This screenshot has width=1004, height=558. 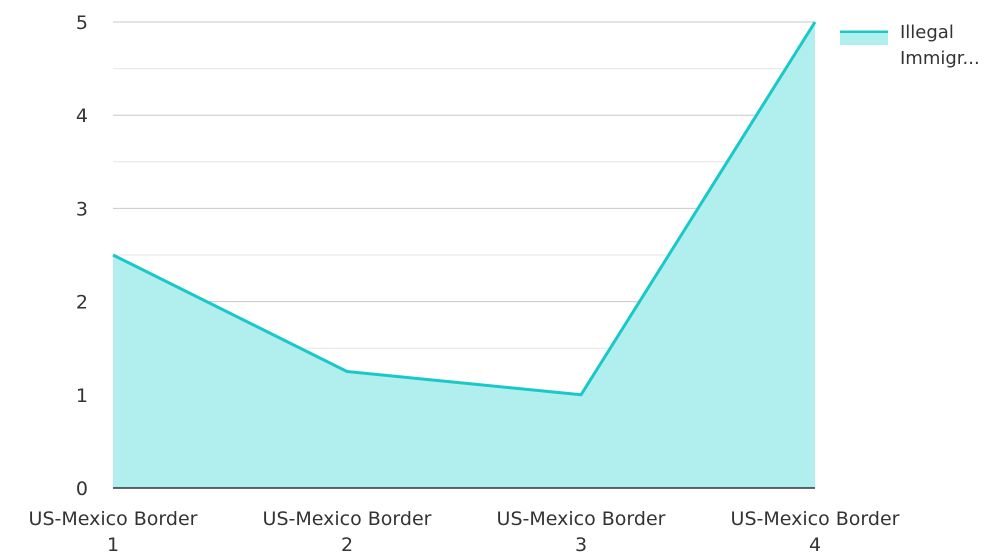 I want to click on x-tick-label: US-Mexico Border 2, so click(x=347, y=532).